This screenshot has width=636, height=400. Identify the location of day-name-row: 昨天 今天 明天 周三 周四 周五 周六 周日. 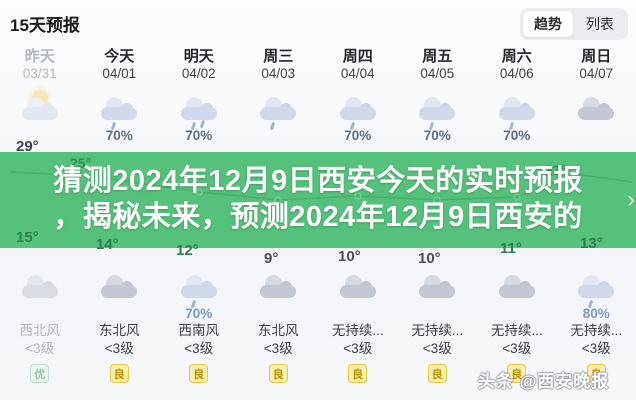
(318, 55).